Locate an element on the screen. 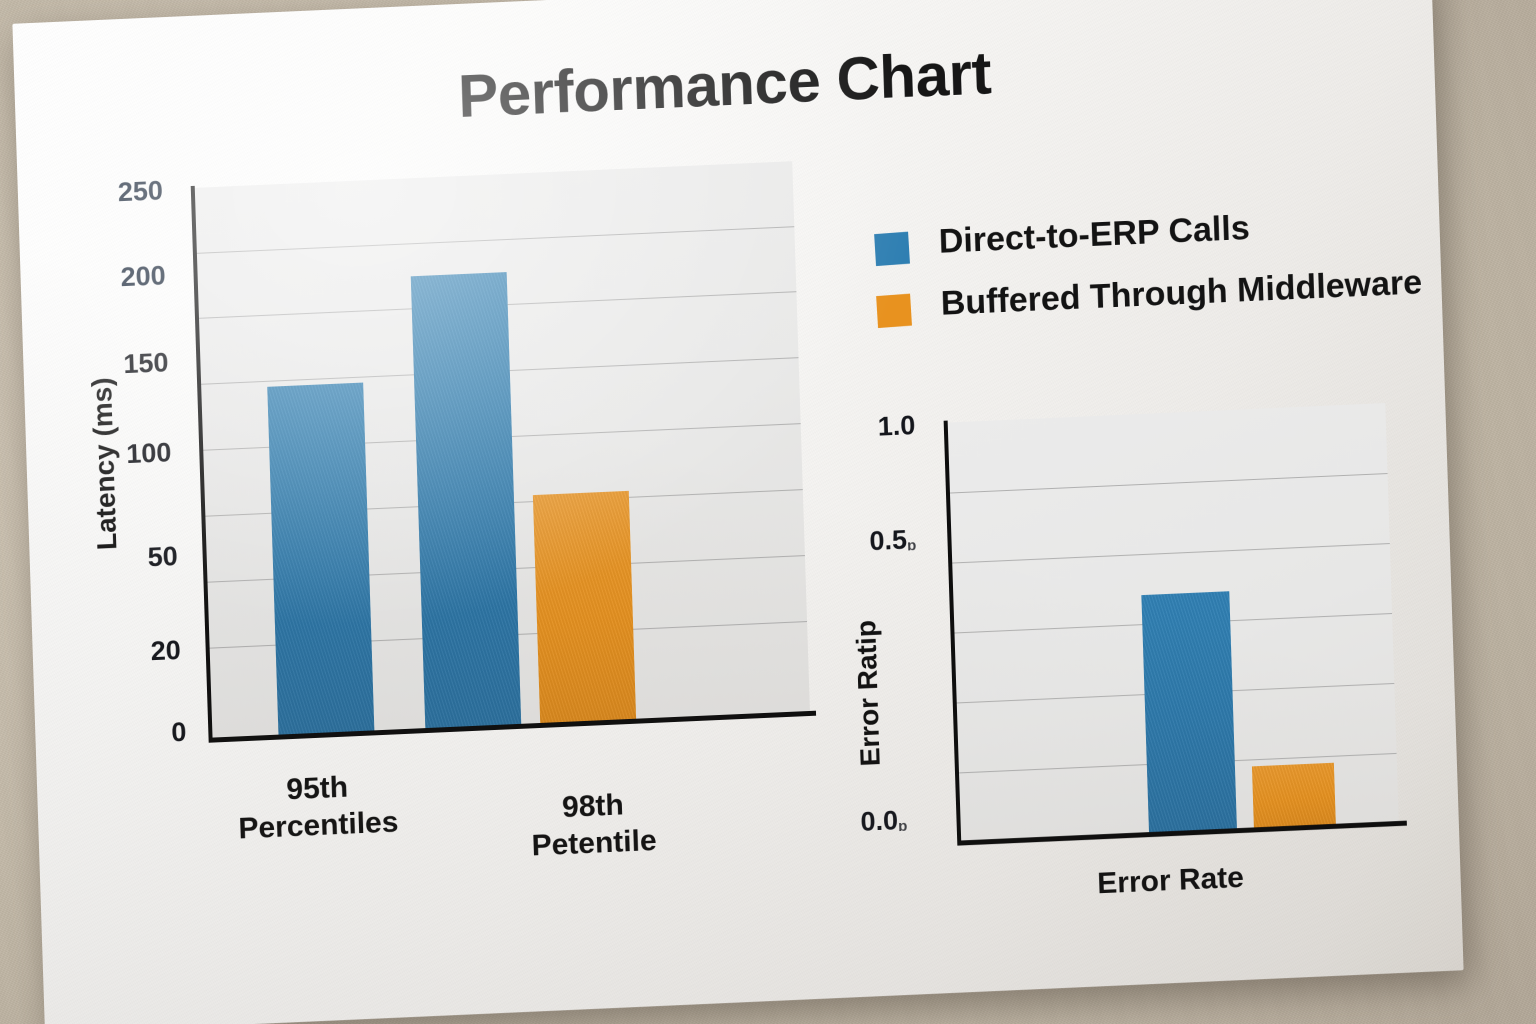 Image resolution: width=1536 pixels, height=1024 pixels. error-rate-x-axis-title: Error Rate is located at coordinates (1170, 880).